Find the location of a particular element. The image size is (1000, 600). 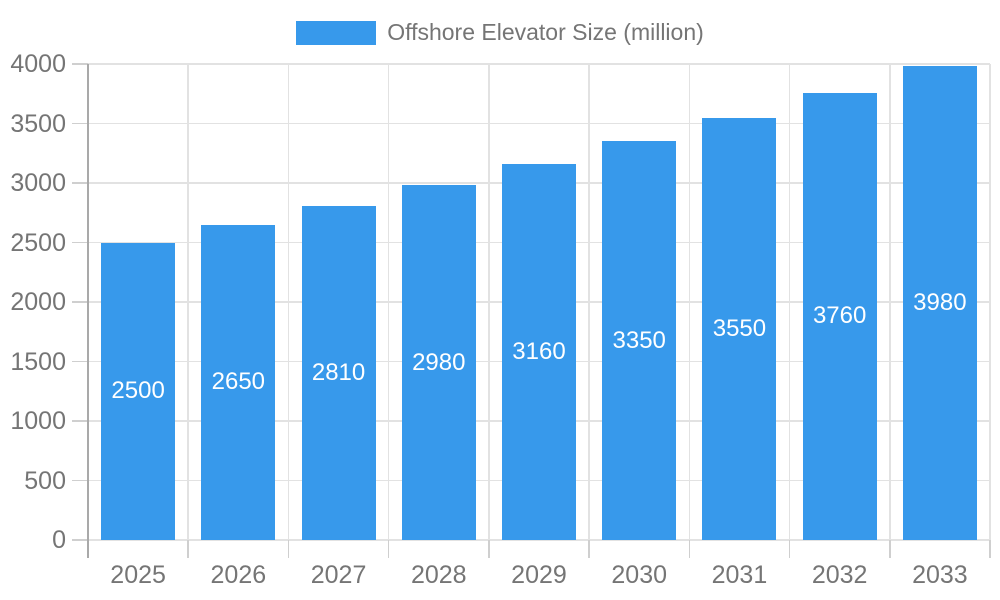

y-axis-tick-label: 0 is located at coordinates (59, 540).